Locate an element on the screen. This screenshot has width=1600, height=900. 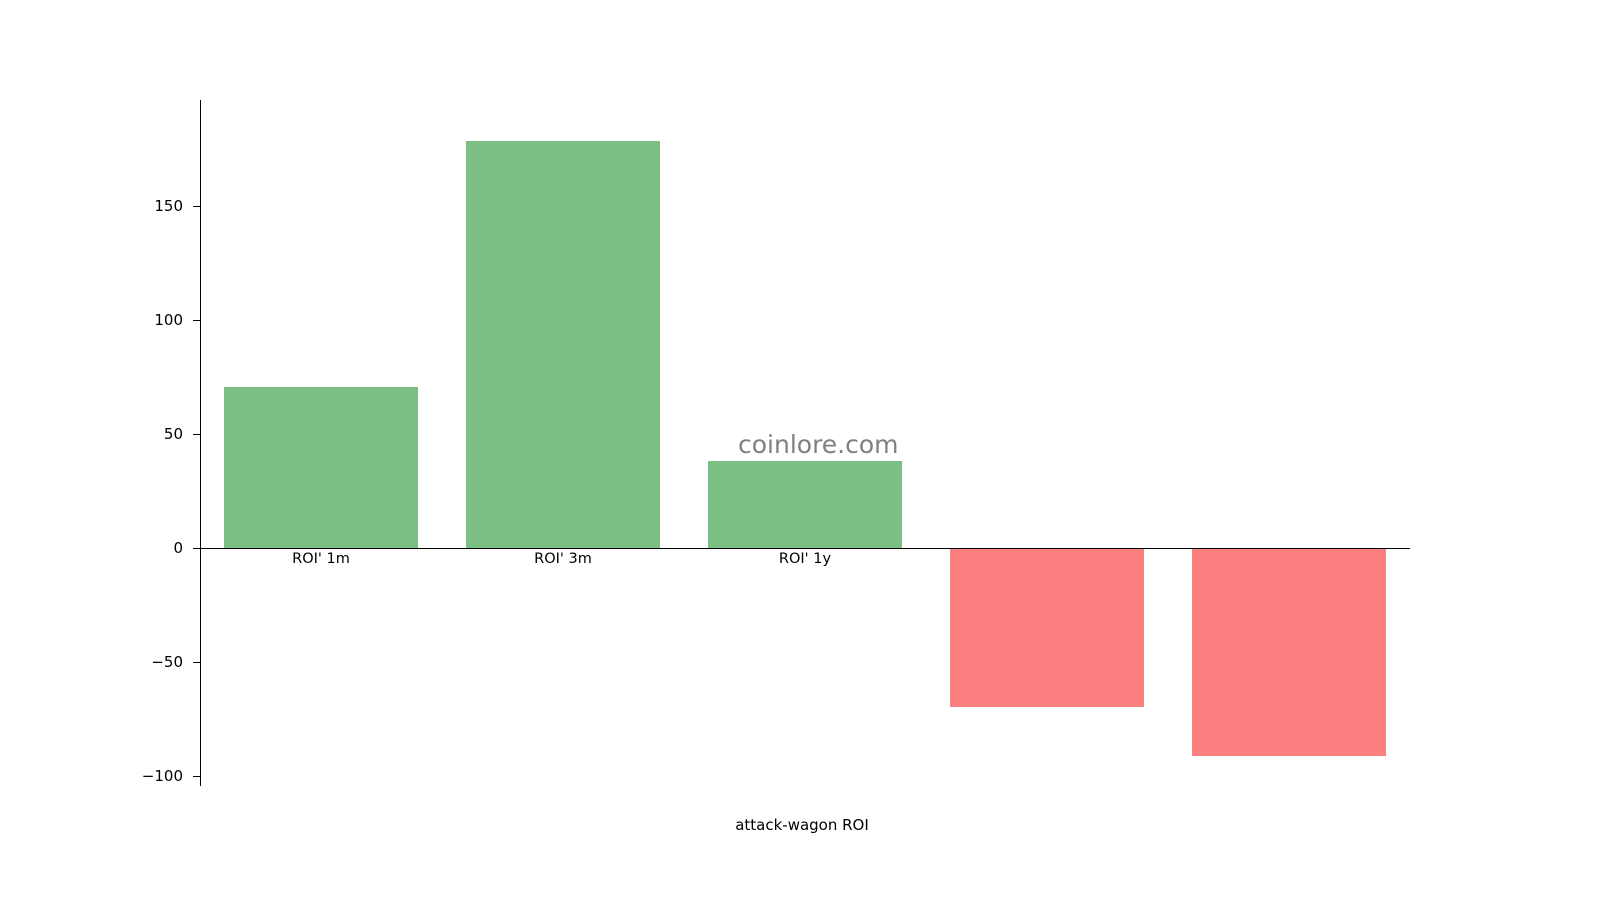
y-tick-label-50: 50 is located at coordinates (173, 434).